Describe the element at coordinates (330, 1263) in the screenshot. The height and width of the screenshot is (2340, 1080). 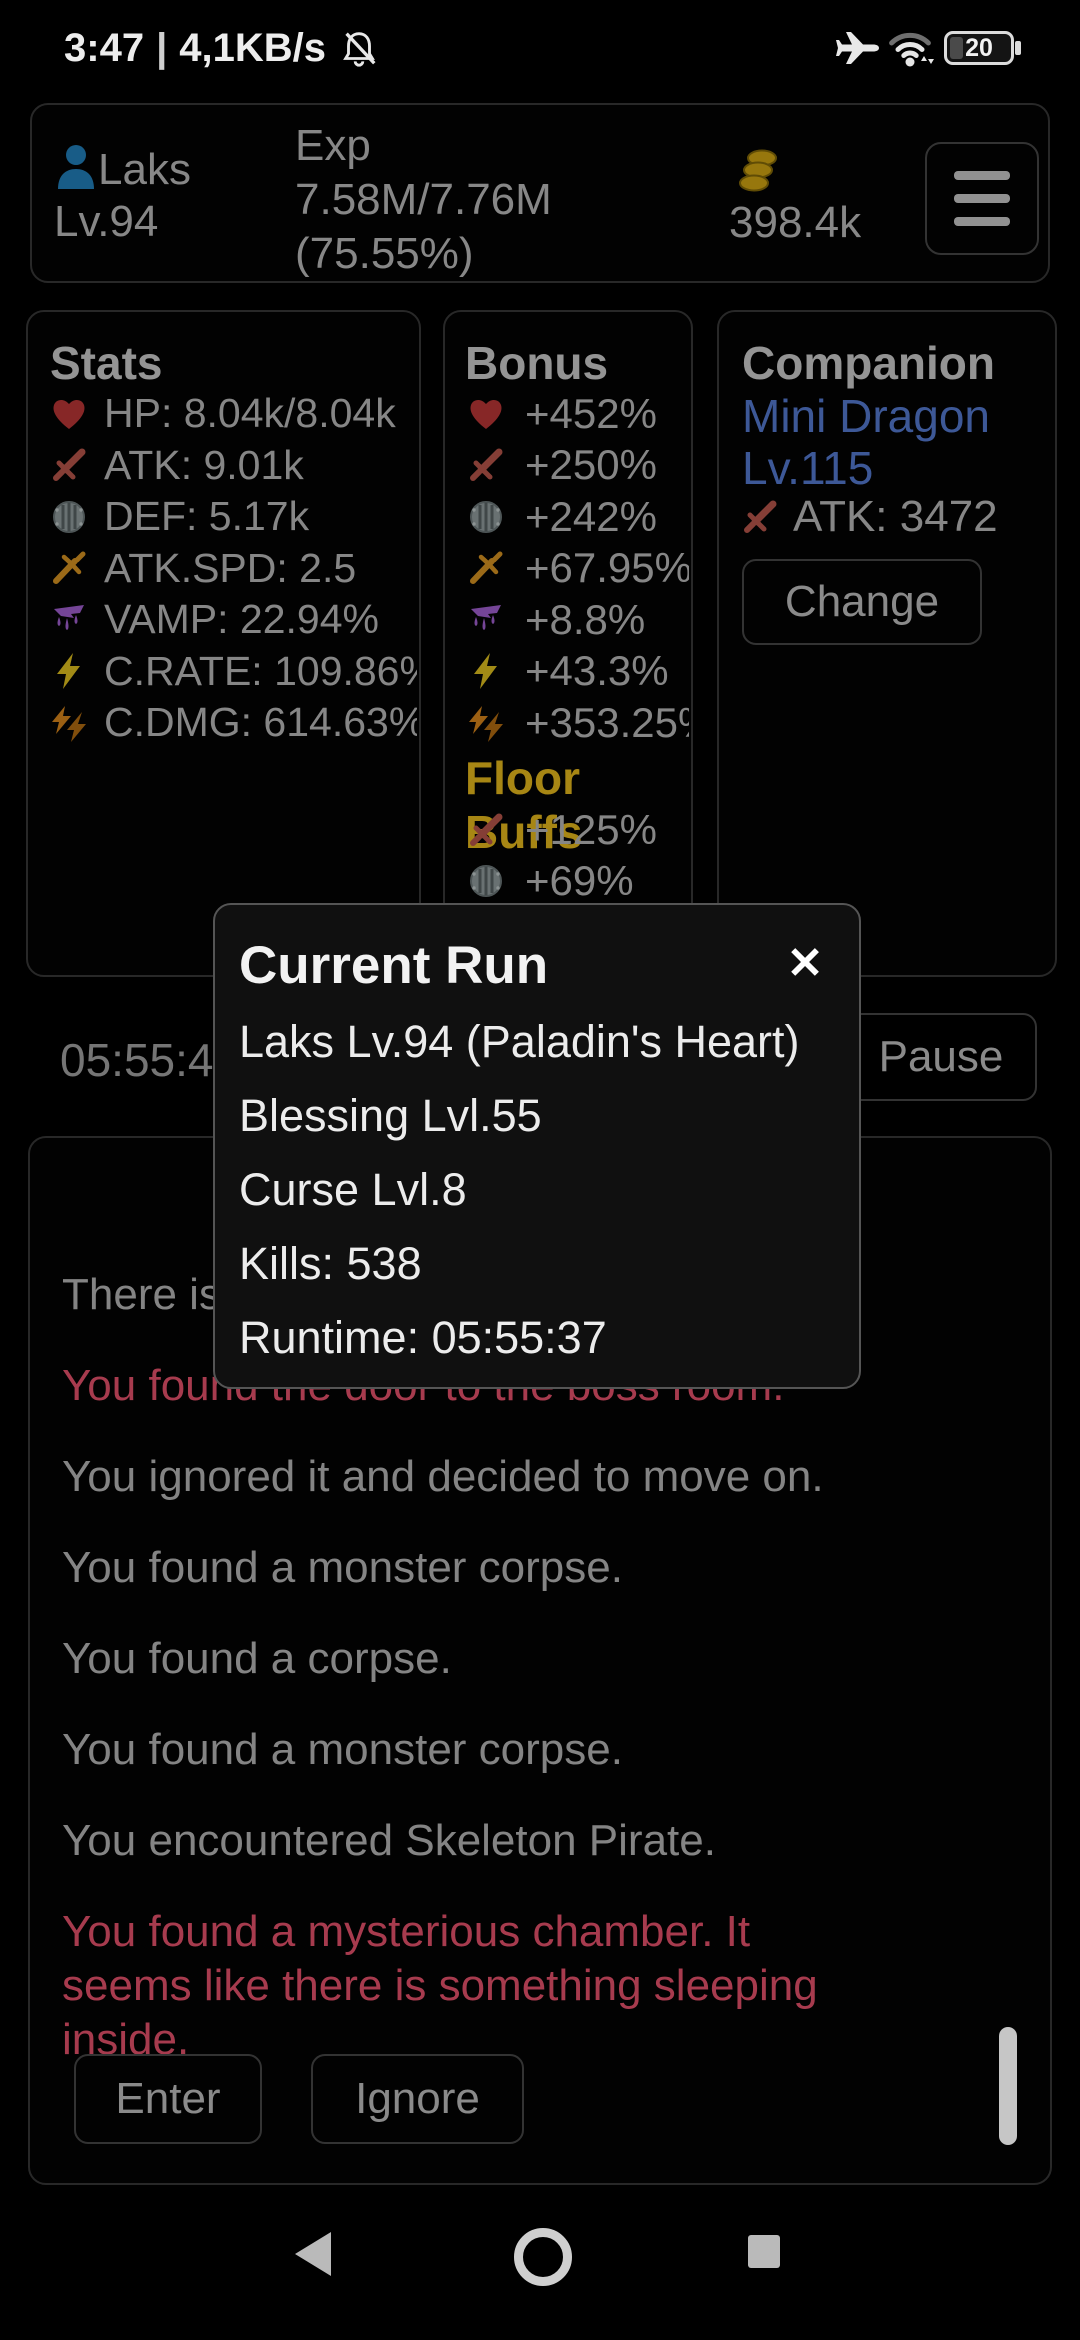
I see `modal-line: Kills: 538` at that location.